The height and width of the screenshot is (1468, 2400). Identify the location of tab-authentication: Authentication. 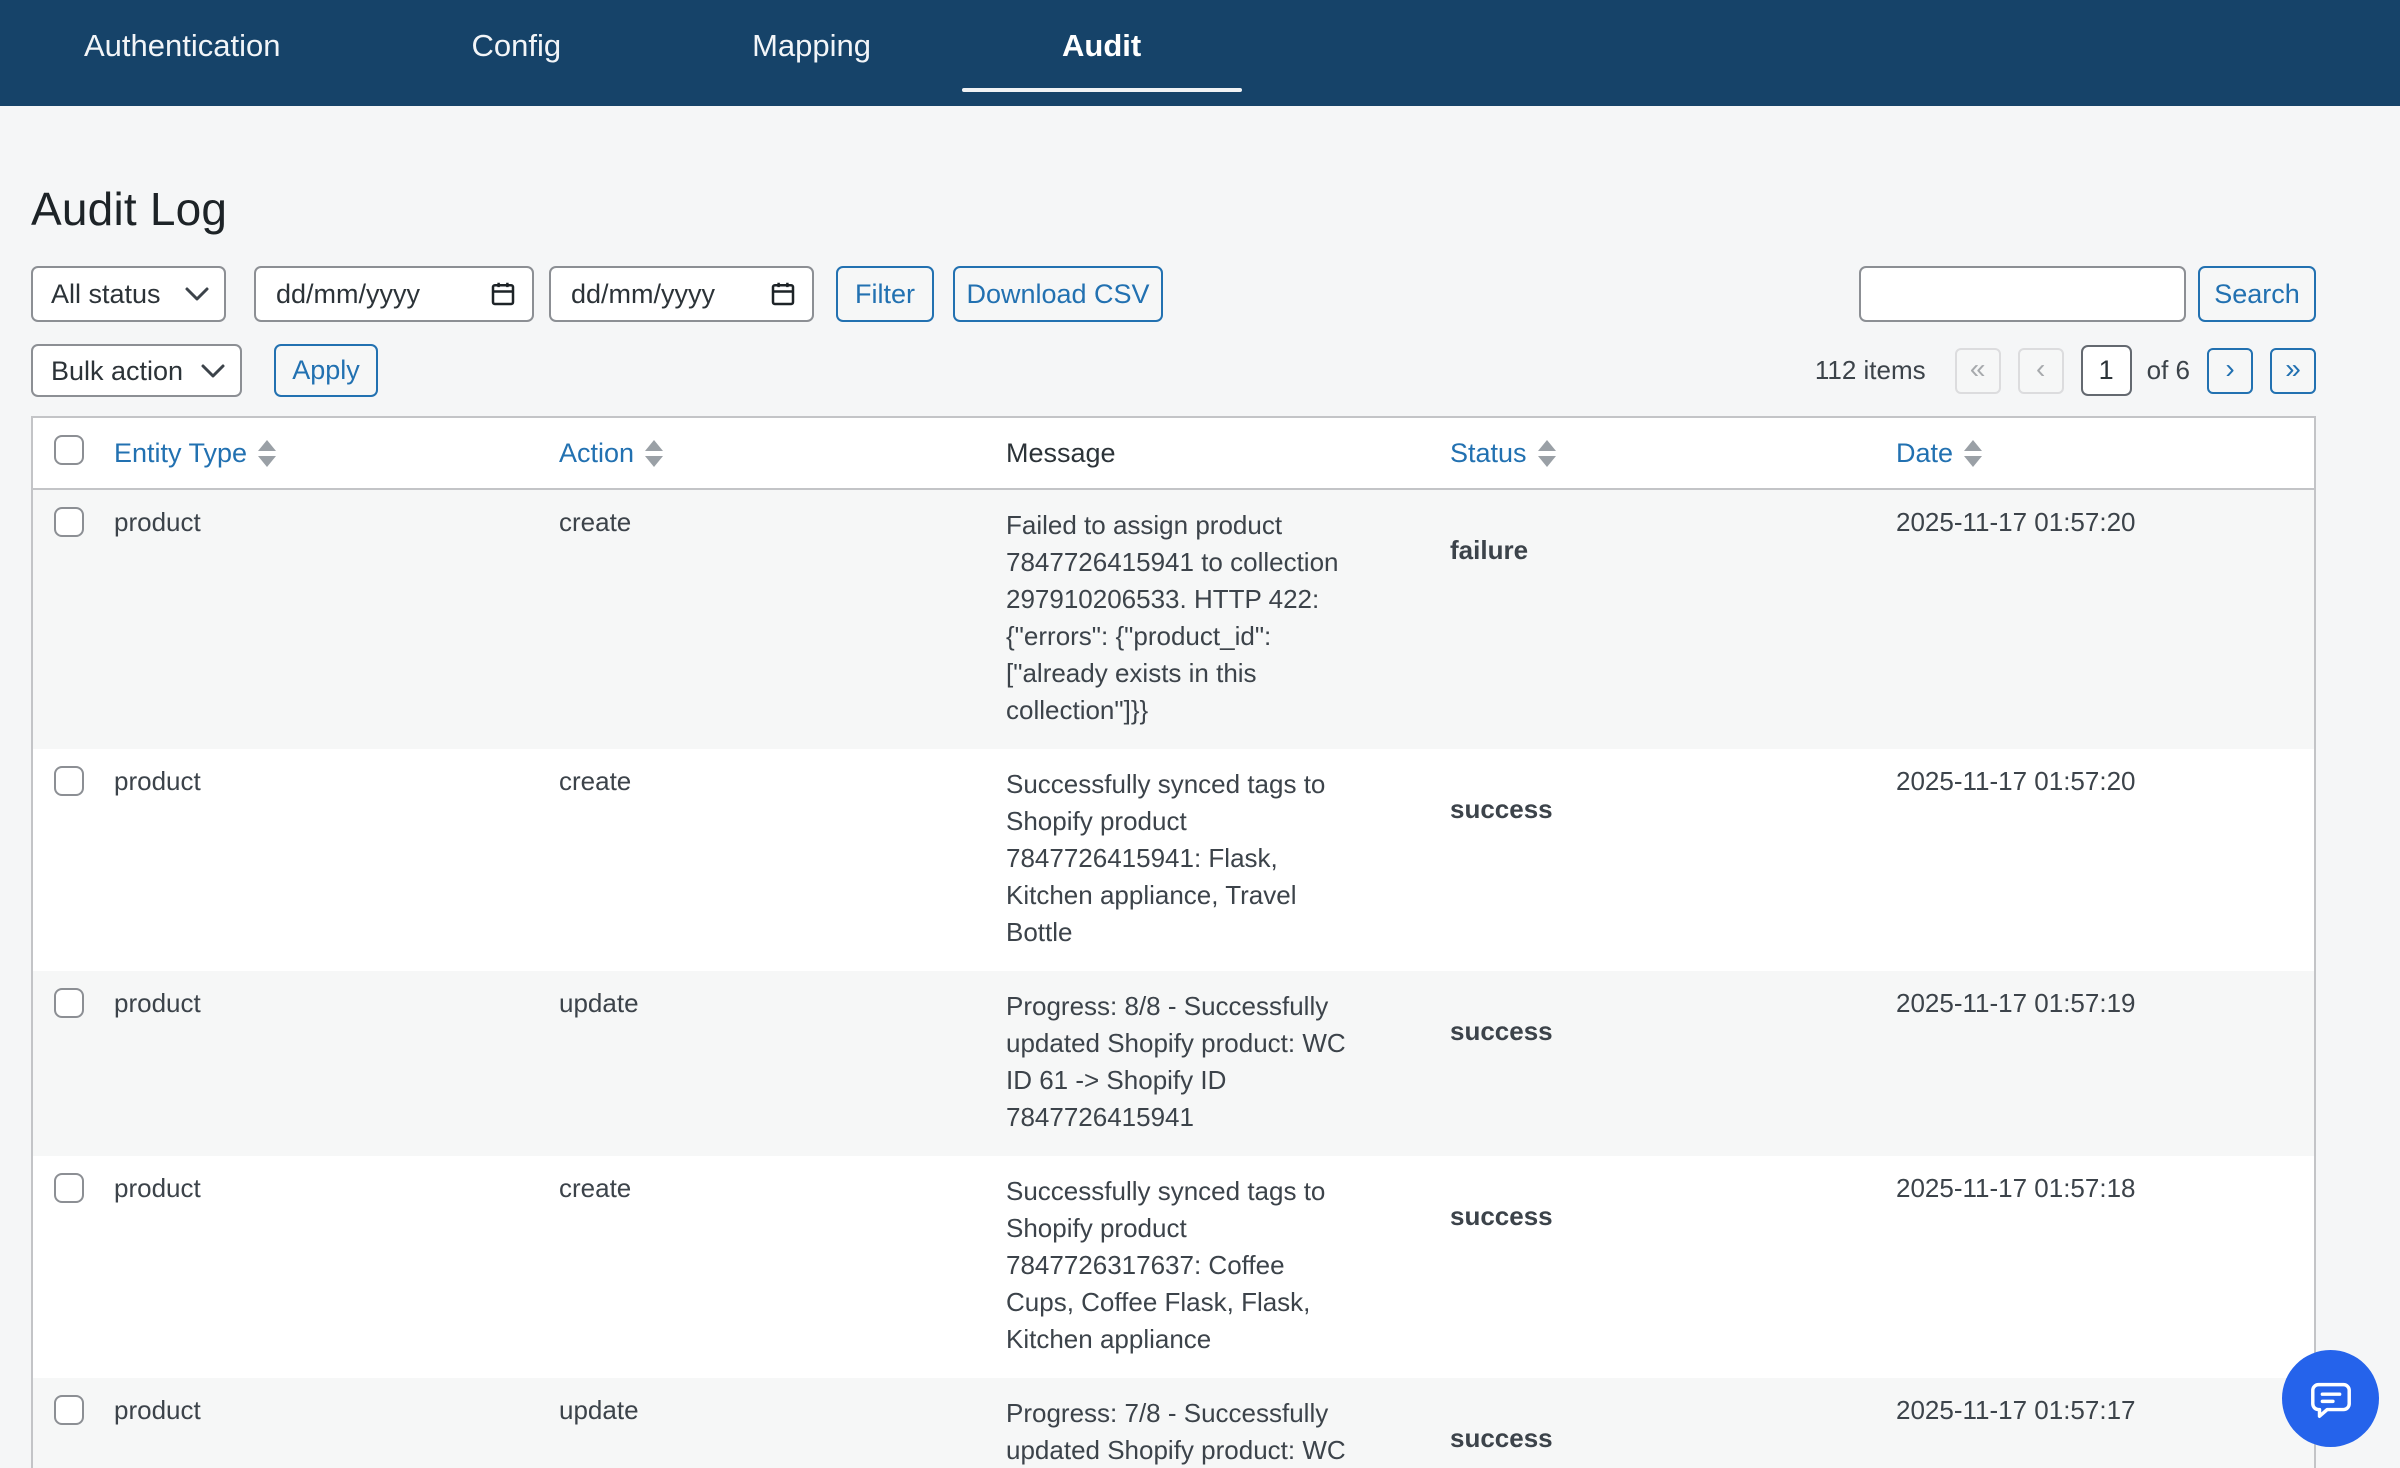
(182, 46).